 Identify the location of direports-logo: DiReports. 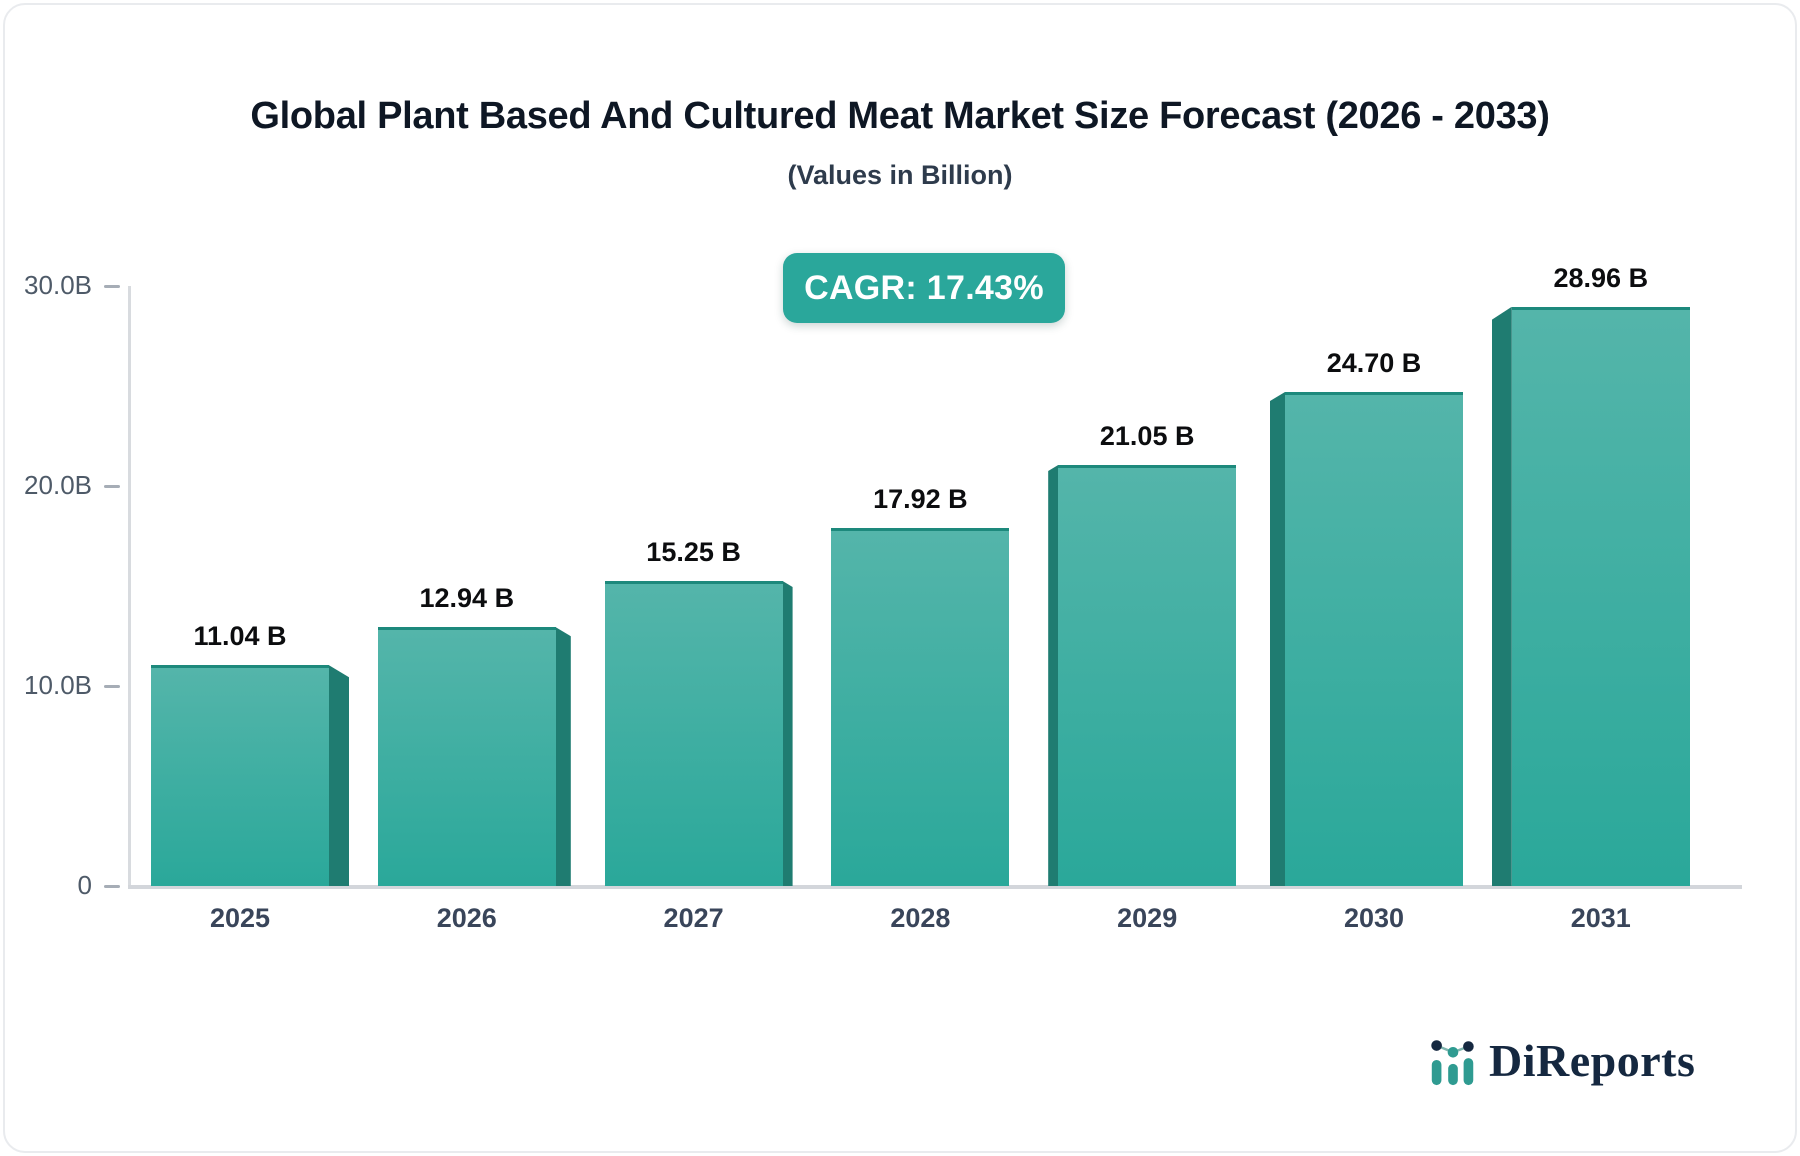
(1559, 1060).